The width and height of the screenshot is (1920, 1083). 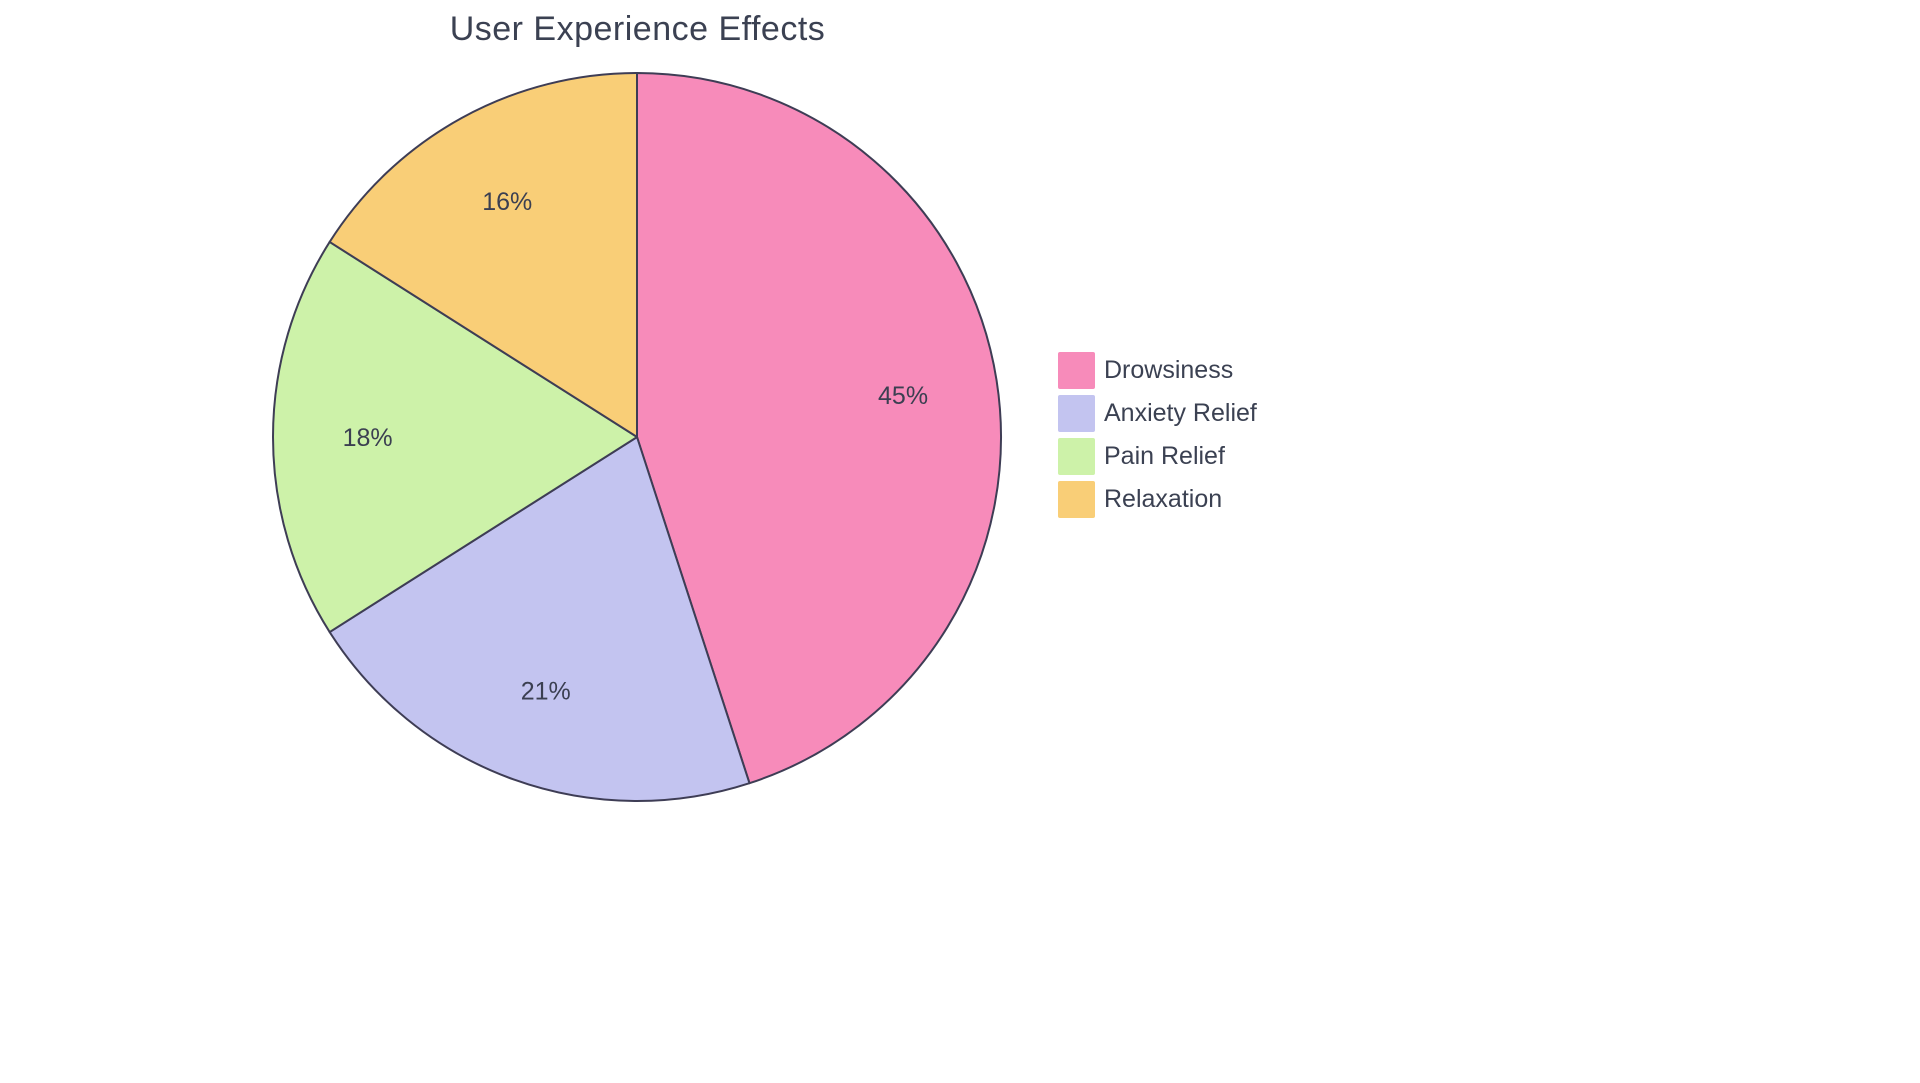 What do you see at coordinates (637, 29) in the screenshot?
I see `chart-title: User Experience Effects` at bounding box center [637, 29].